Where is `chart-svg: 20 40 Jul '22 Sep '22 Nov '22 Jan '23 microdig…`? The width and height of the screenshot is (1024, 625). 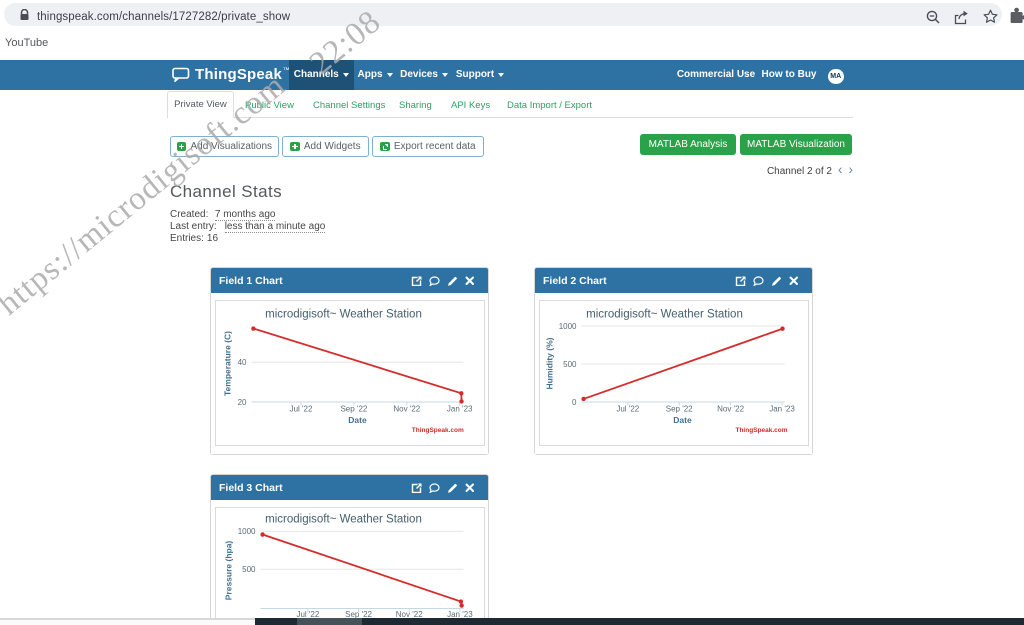 chart-svg: 20 40 Jul '22 Sep '22 Nov '22 Jan '23 microdig… is located at coordinates (347, 372).